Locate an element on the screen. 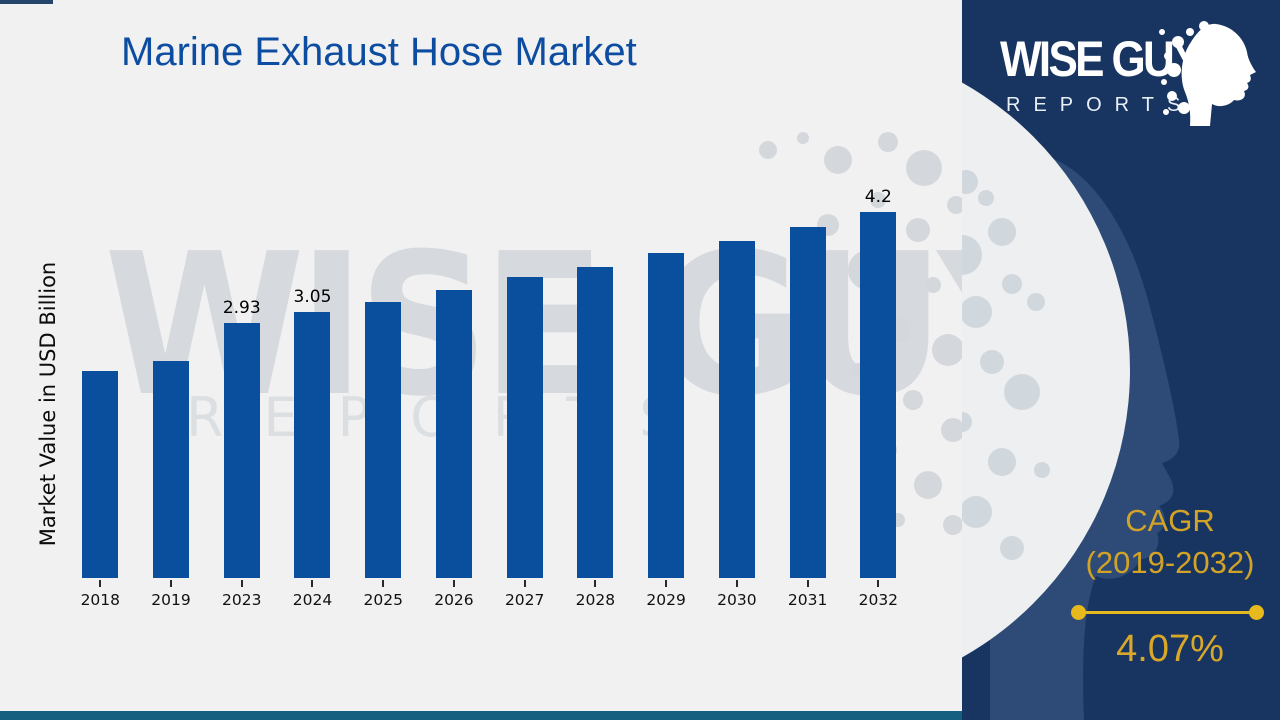 The height and width of the screenshot is (720, 1280). x-tick-label: 2026 is located at coordinates (454, 600).